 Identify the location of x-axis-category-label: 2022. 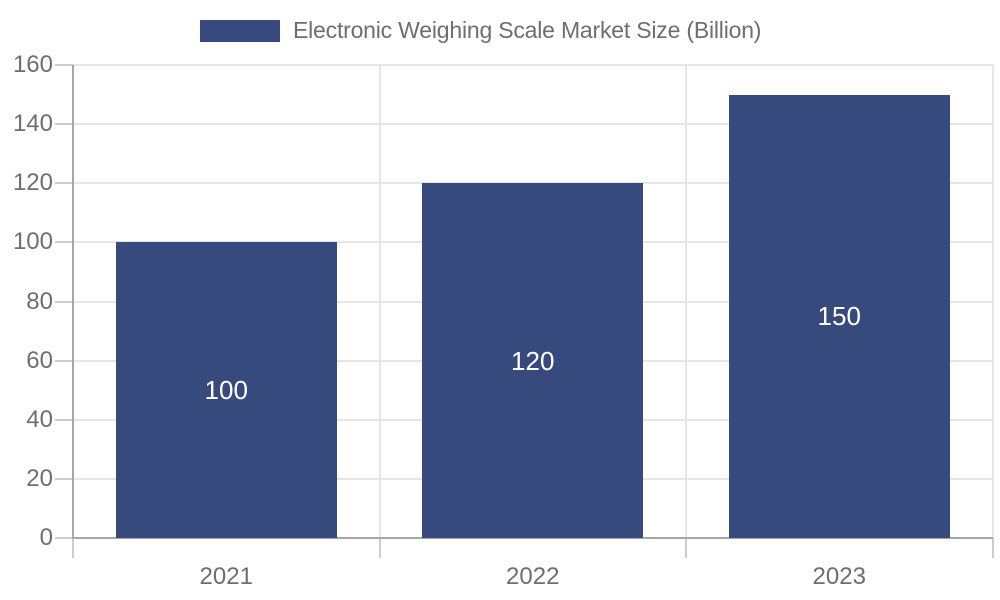
(533, 576).